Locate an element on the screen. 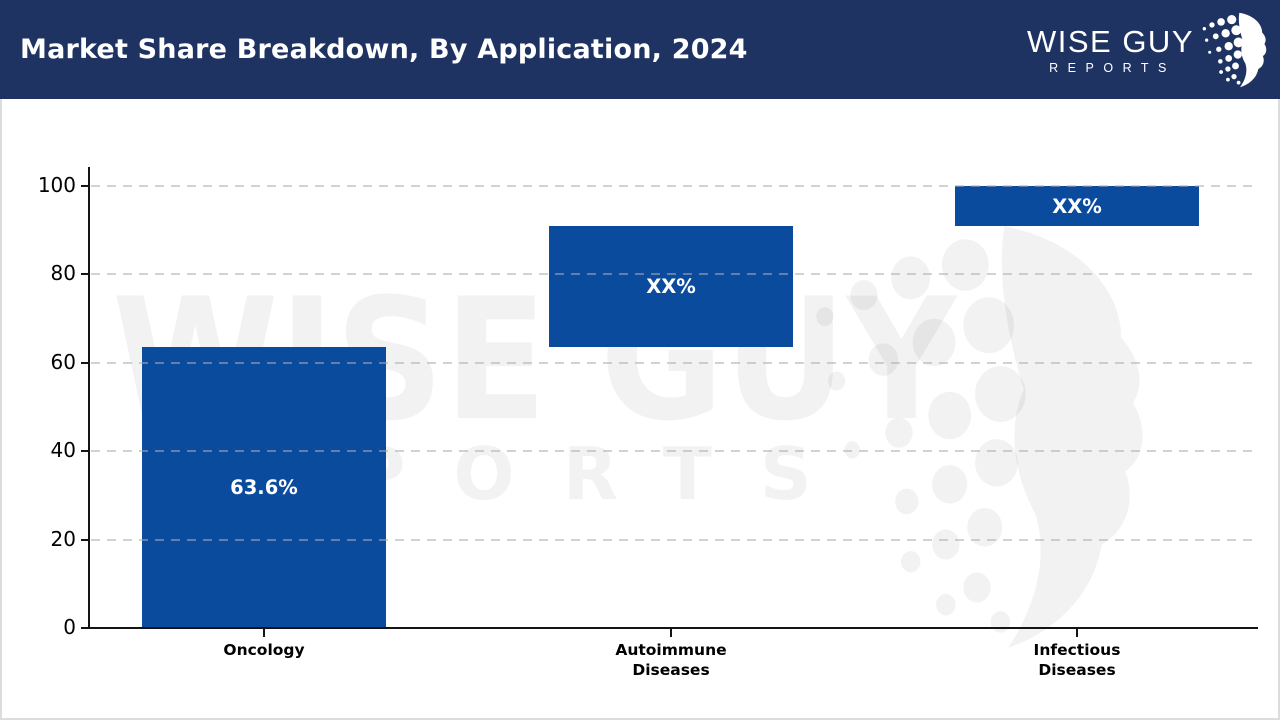  y-tick-label: 80 is located at coordinates (63, 273).